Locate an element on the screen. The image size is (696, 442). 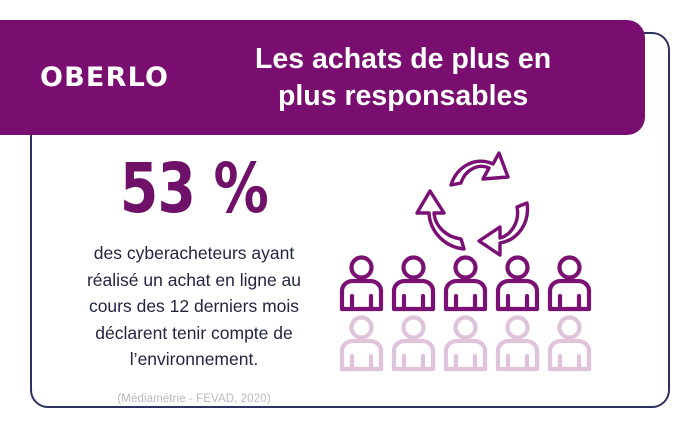
page-title: Les achats de plus en plus responsables is located at coordinates (403, 77).